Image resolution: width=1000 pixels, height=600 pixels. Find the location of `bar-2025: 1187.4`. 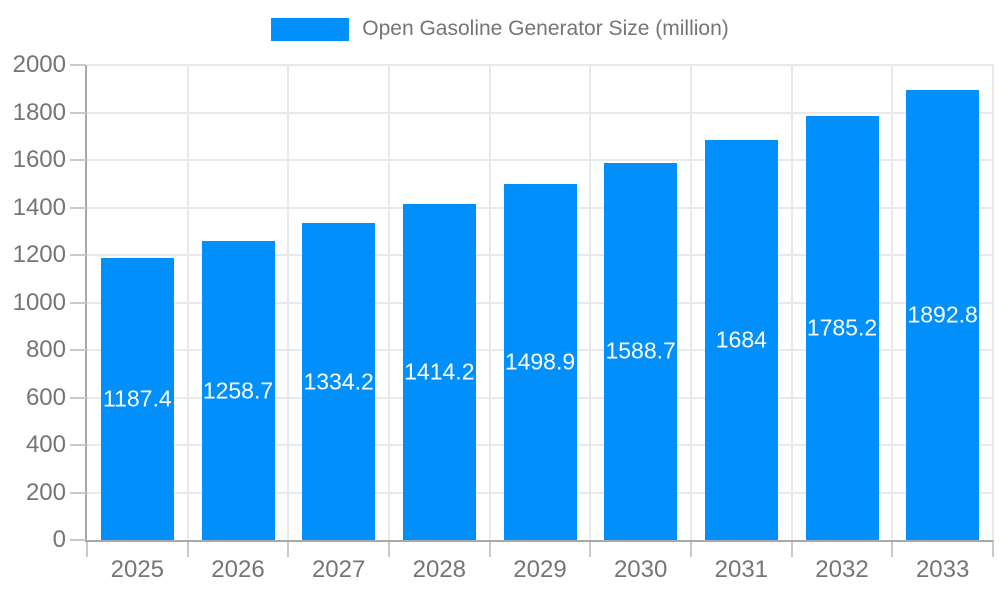

bar-2025: 1187.4 is located at coordinates (137, 399).